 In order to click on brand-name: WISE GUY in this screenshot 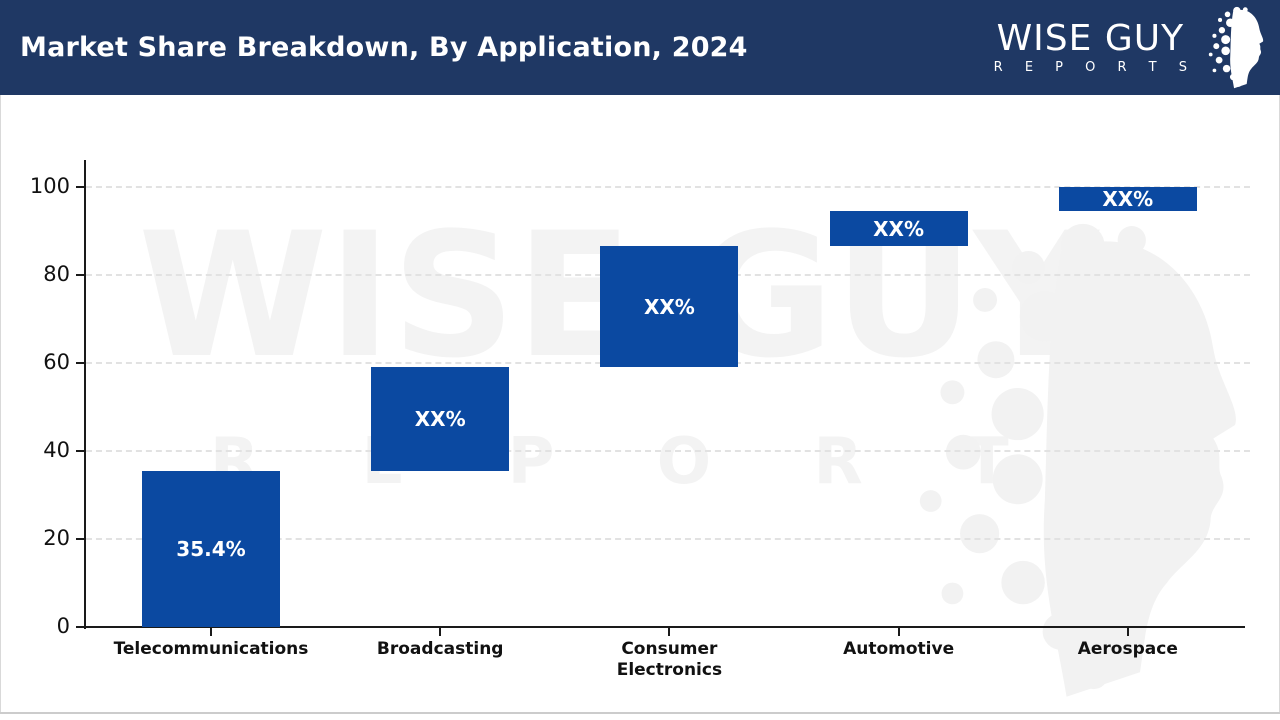, I will do `click(1090, 38)`.